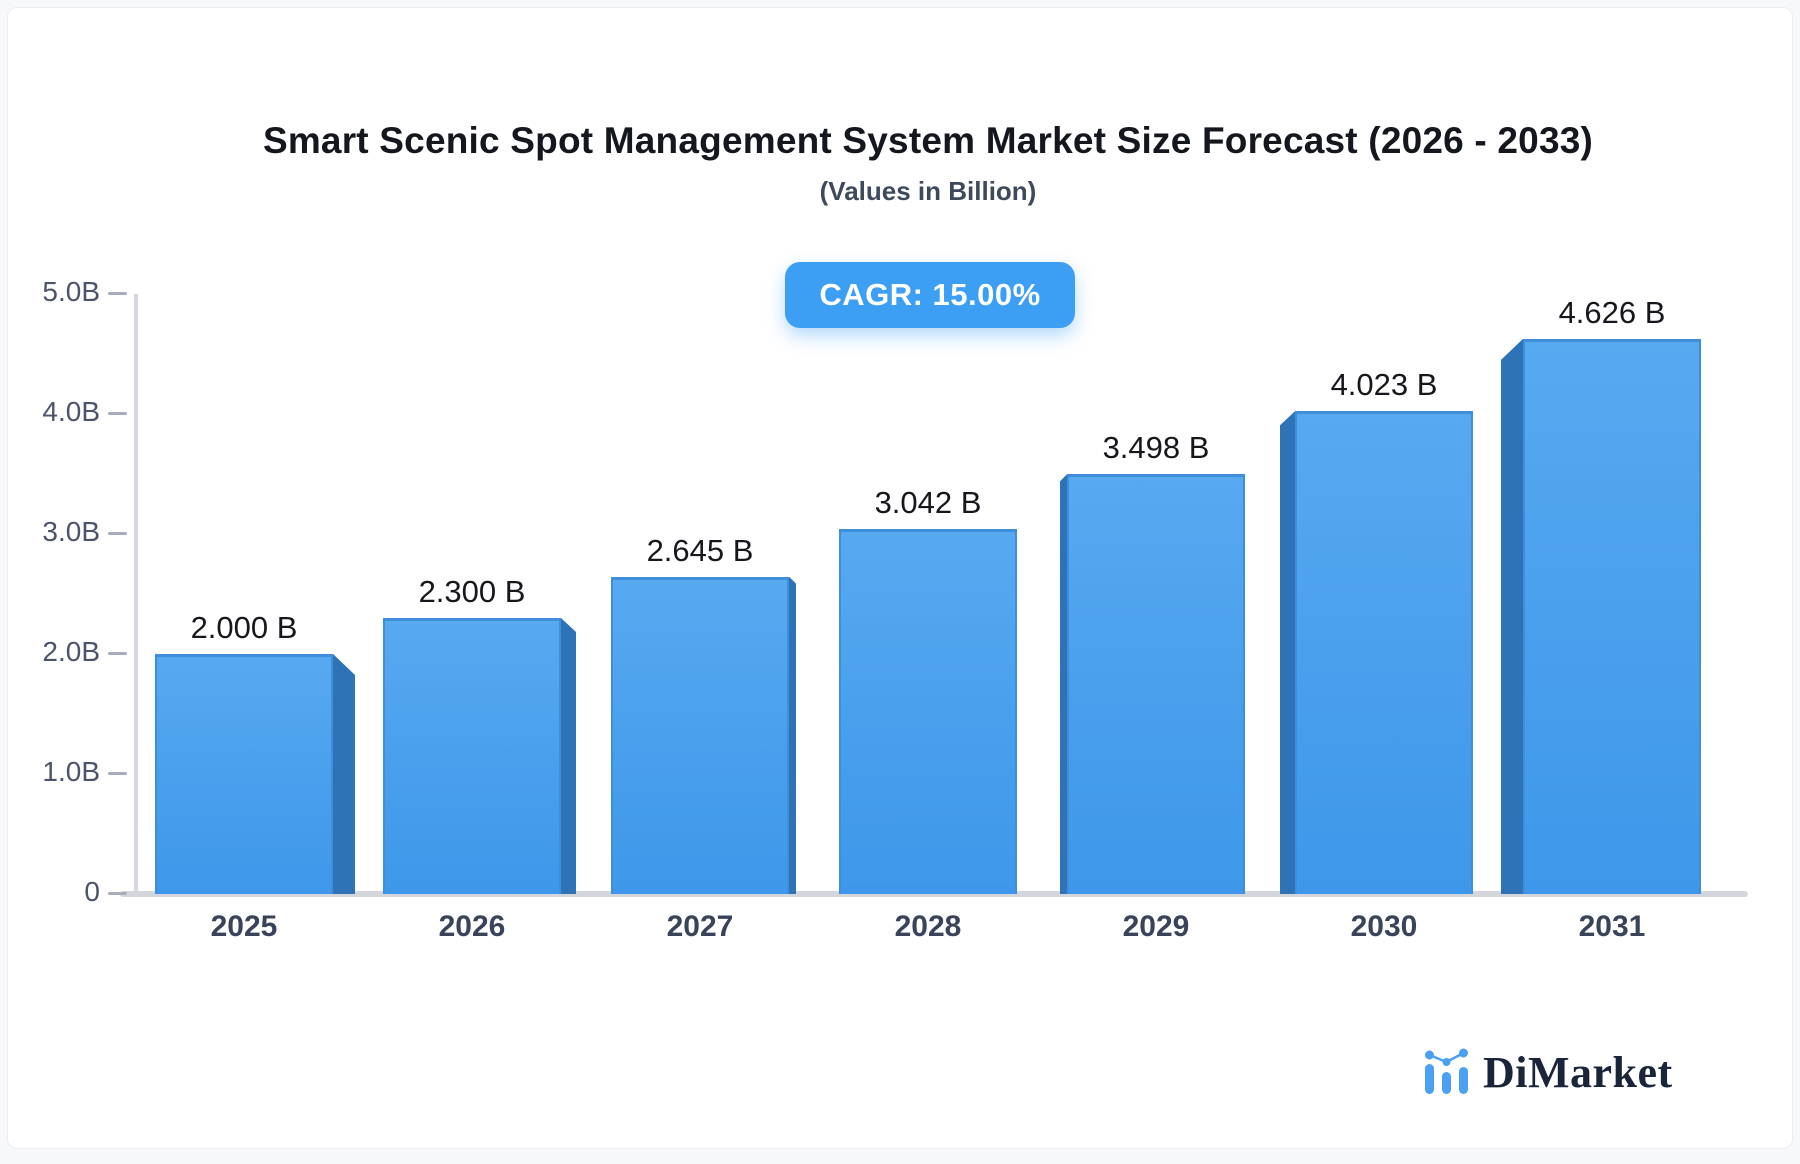  What do you see at coordinates (244, 774) in the screenshot?
I see `bar-2025` at bounding box center [244, 774].